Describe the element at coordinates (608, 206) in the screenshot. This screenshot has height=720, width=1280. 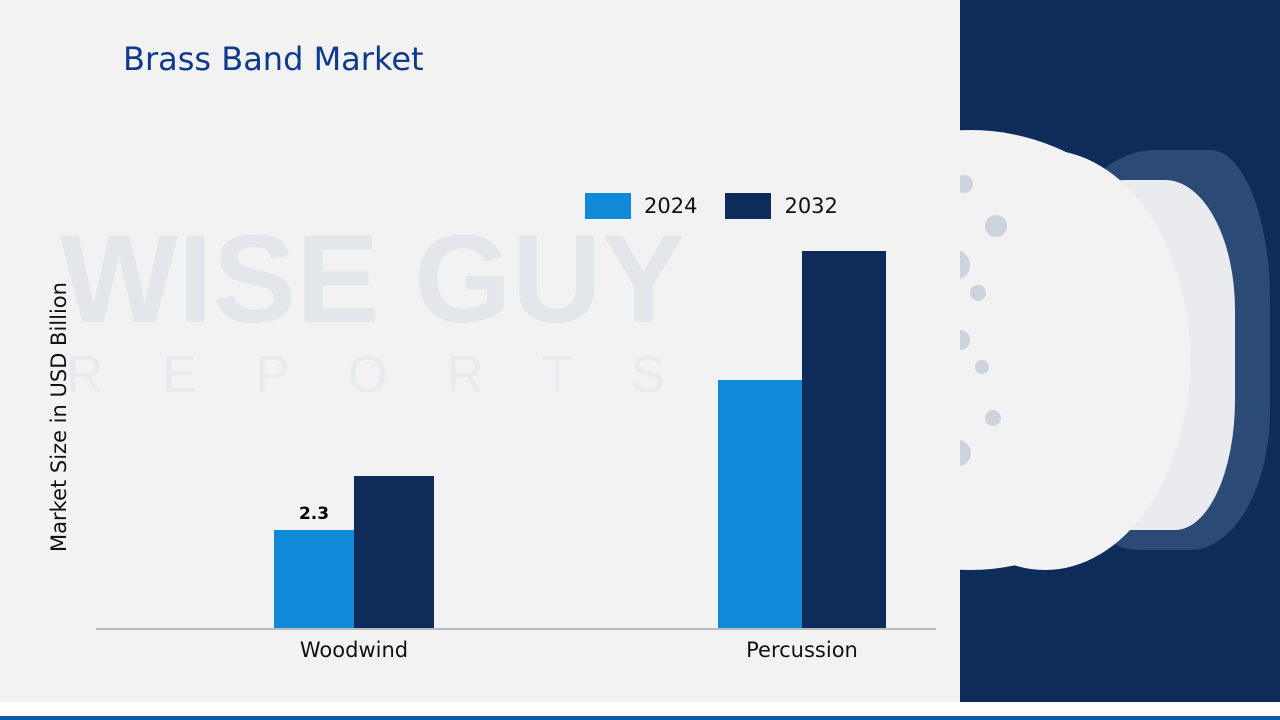
I see `legend-swatch-2024` at that location.